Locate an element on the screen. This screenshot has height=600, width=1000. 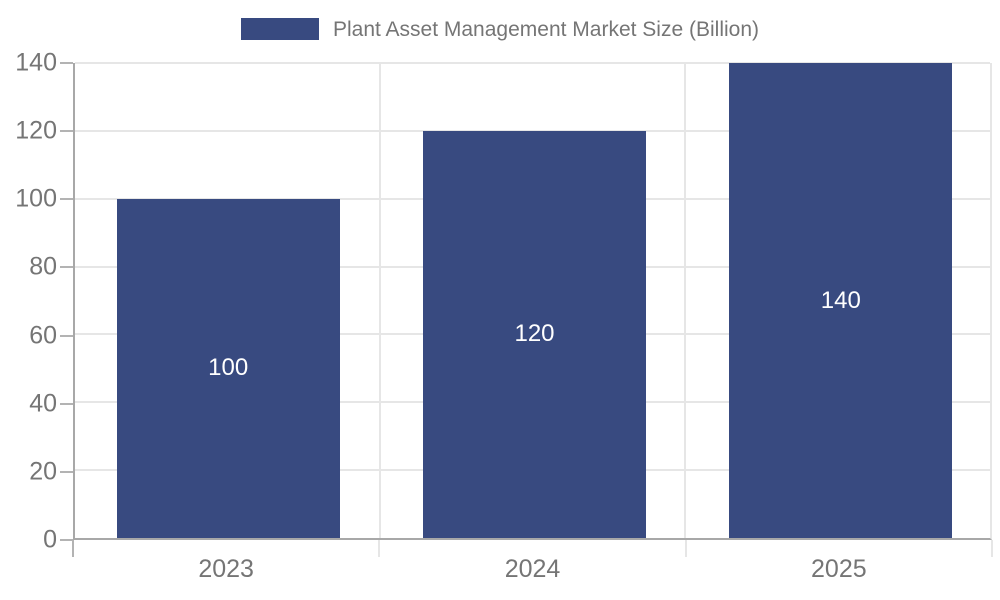
y-tick-label: 60 is located at coordinates (43, 335).